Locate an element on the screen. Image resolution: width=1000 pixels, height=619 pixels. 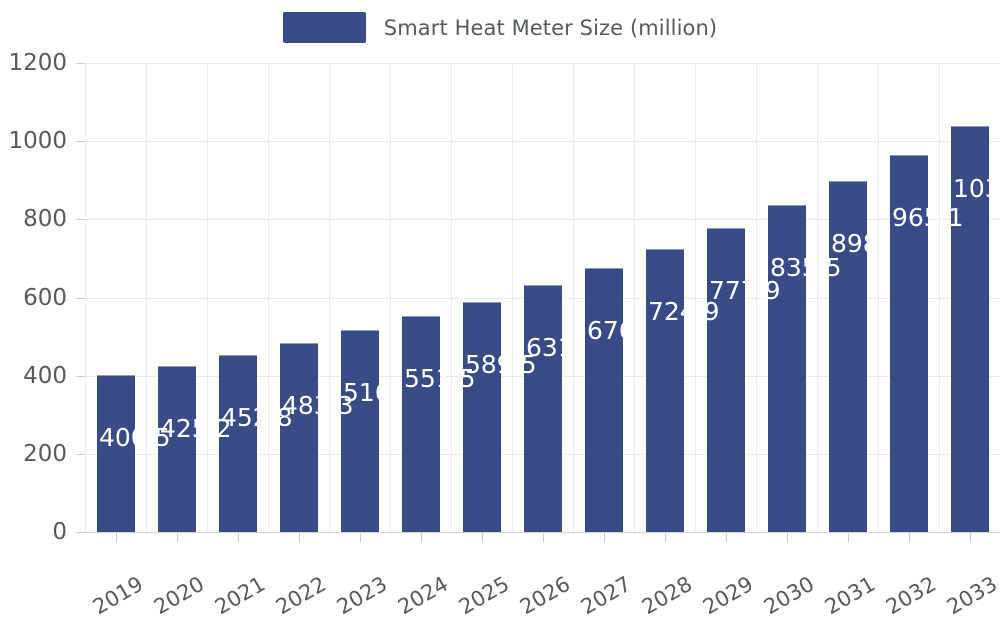
x-axis-label: 2026 is located at coordinates (545, 595).